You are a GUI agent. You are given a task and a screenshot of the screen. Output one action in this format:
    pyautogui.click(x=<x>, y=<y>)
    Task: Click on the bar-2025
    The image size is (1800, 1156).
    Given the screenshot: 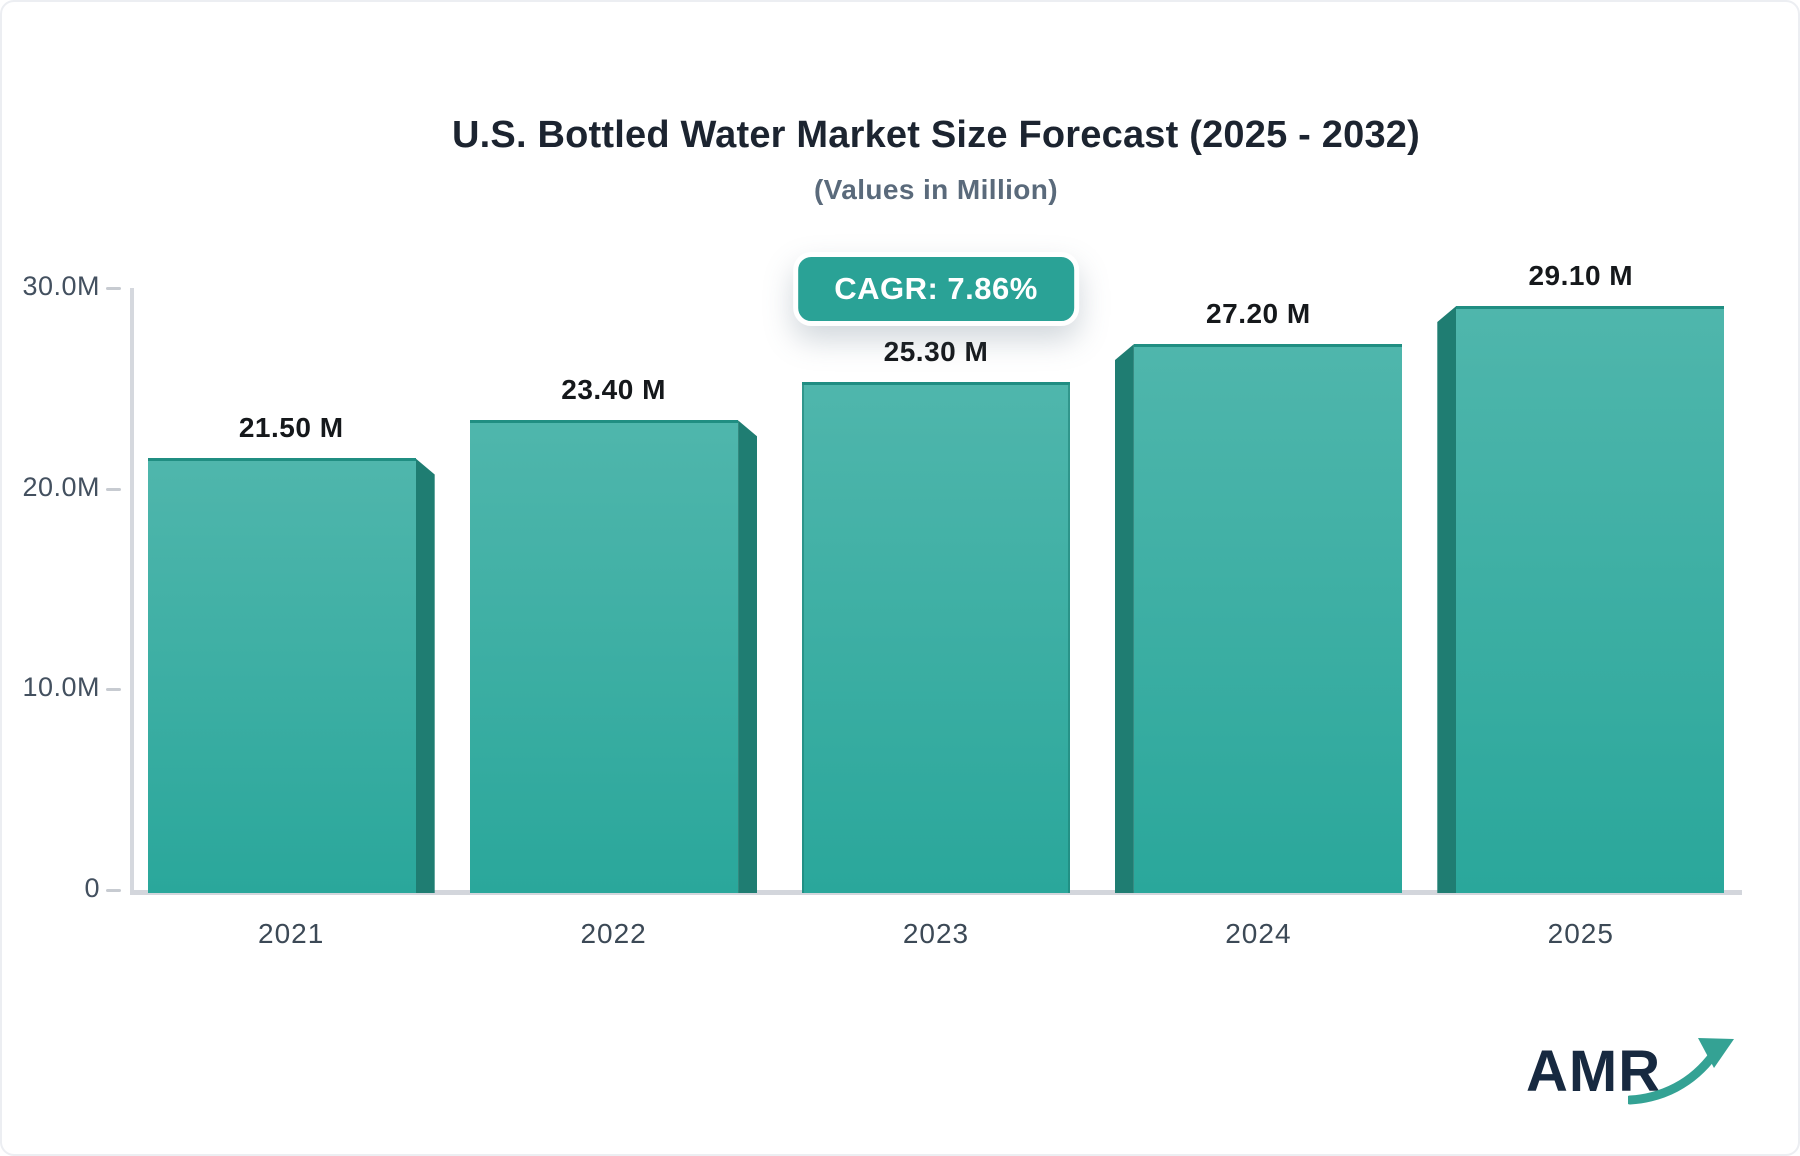 What is the action you would take?
    pyautogui.click(x=1590, y=599)
    